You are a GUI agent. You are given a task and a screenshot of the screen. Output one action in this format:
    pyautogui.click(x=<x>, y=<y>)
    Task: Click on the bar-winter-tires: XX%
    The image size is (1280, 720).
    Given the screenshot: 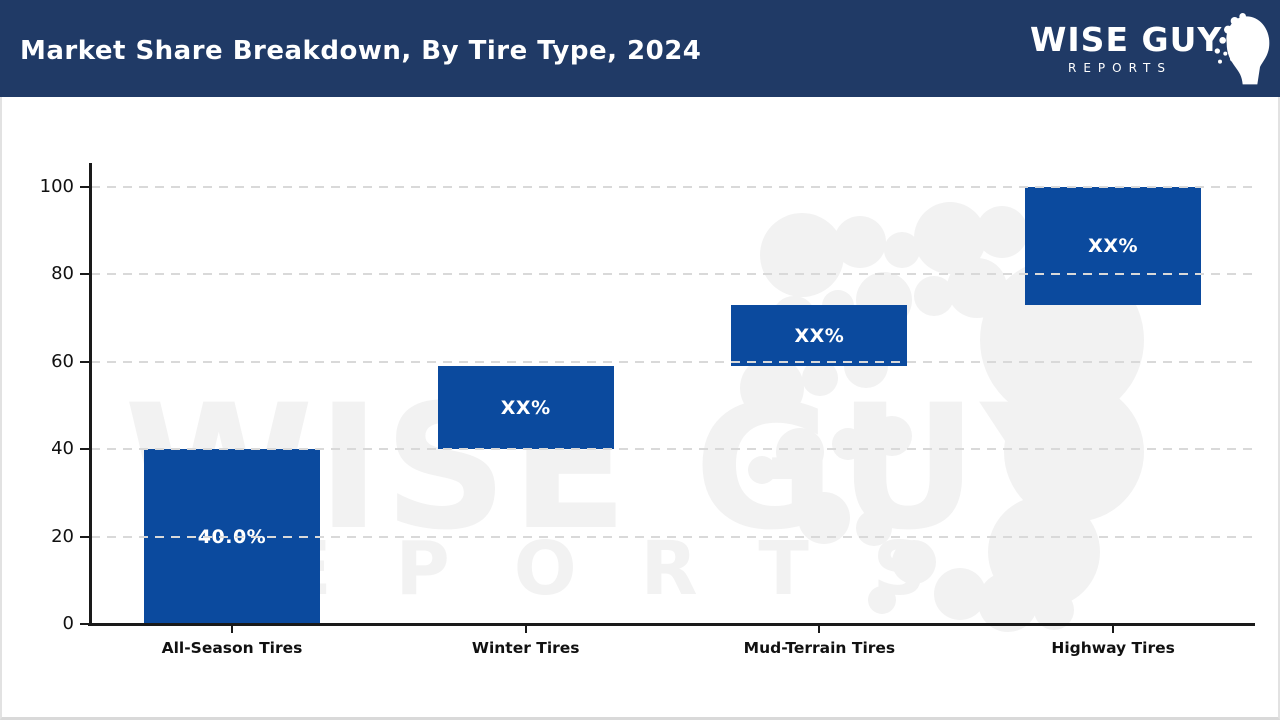 What is the action you would take?
    pyautogui.click(x=525, y=408)
    